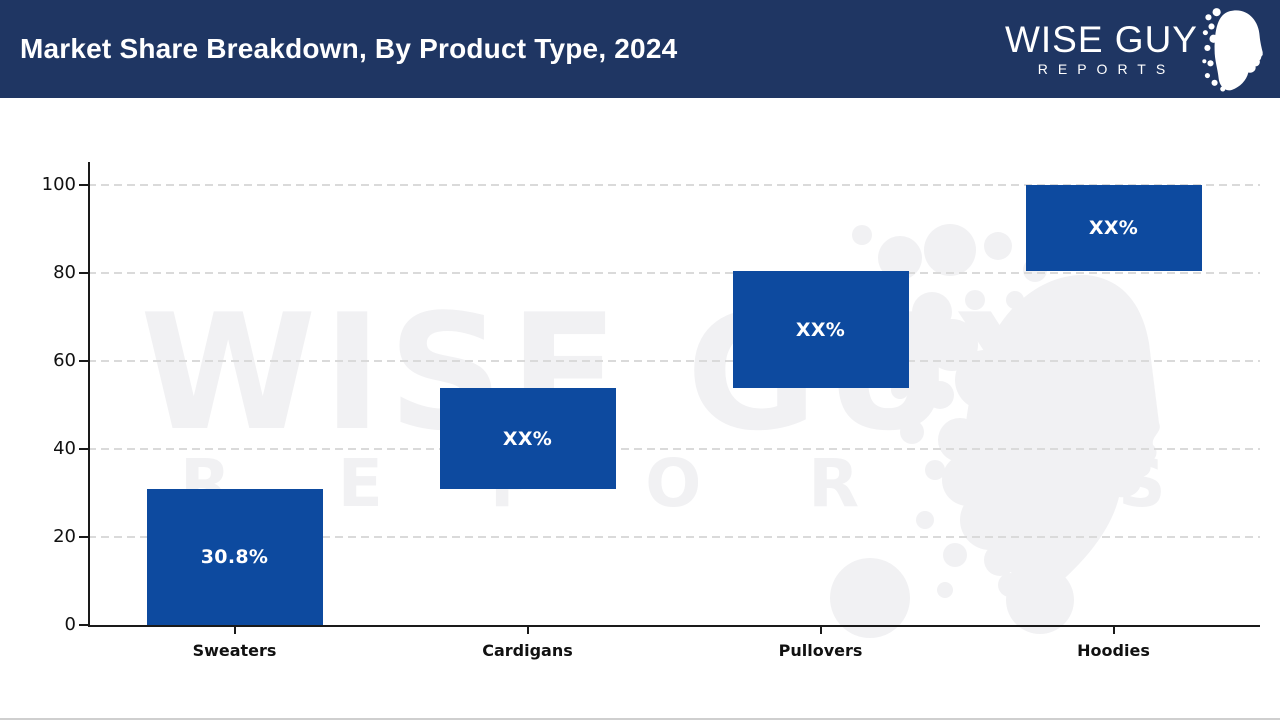 The width and height of the screenshot is (1280, 720). What do you see at coordinates (64, 272) in the screenshot?
I see `y-tick-label: 80` at bounding box center [64, 272].